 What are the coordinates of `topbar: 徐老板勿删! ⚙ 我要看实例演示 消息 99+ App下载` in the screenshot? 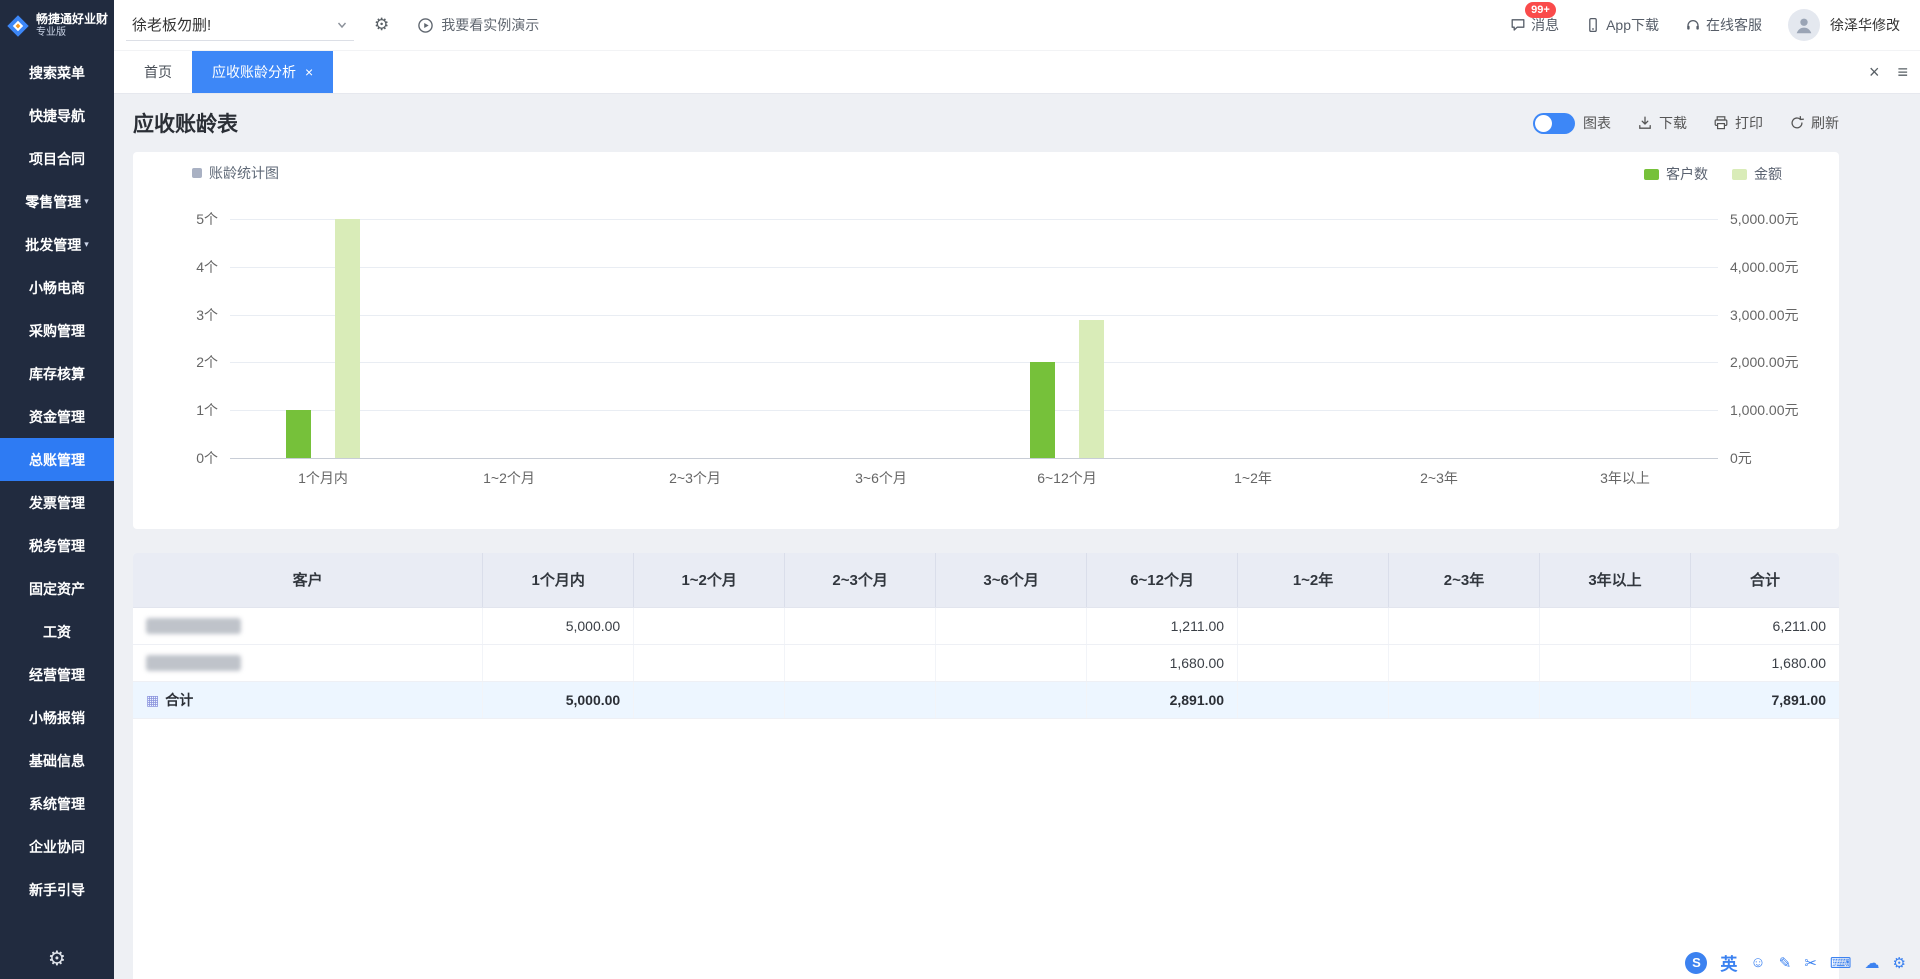 It's located at (1017, 25).